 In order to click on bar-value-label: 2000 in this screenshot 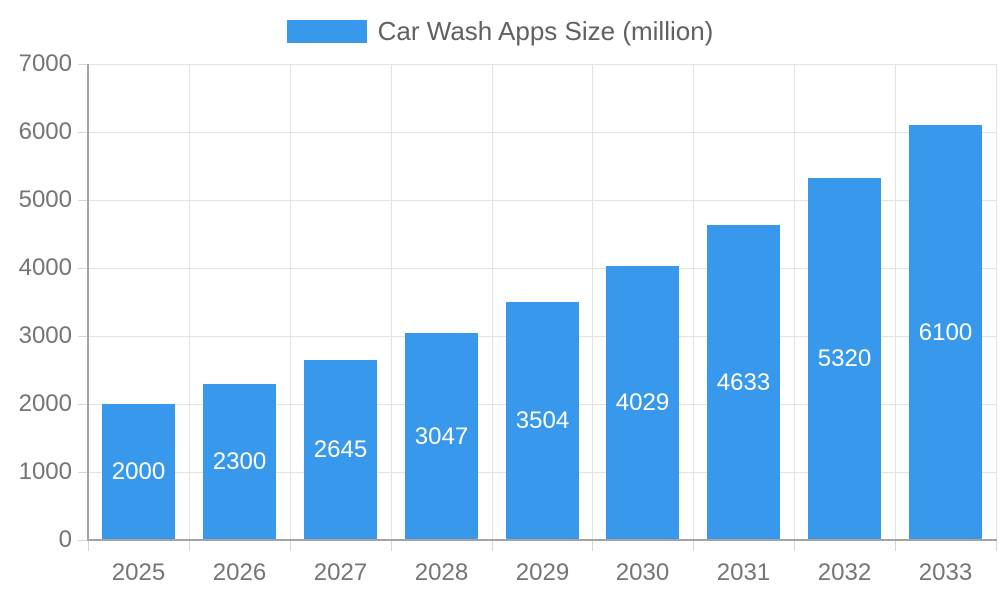, I will do `click(138, 471)`.